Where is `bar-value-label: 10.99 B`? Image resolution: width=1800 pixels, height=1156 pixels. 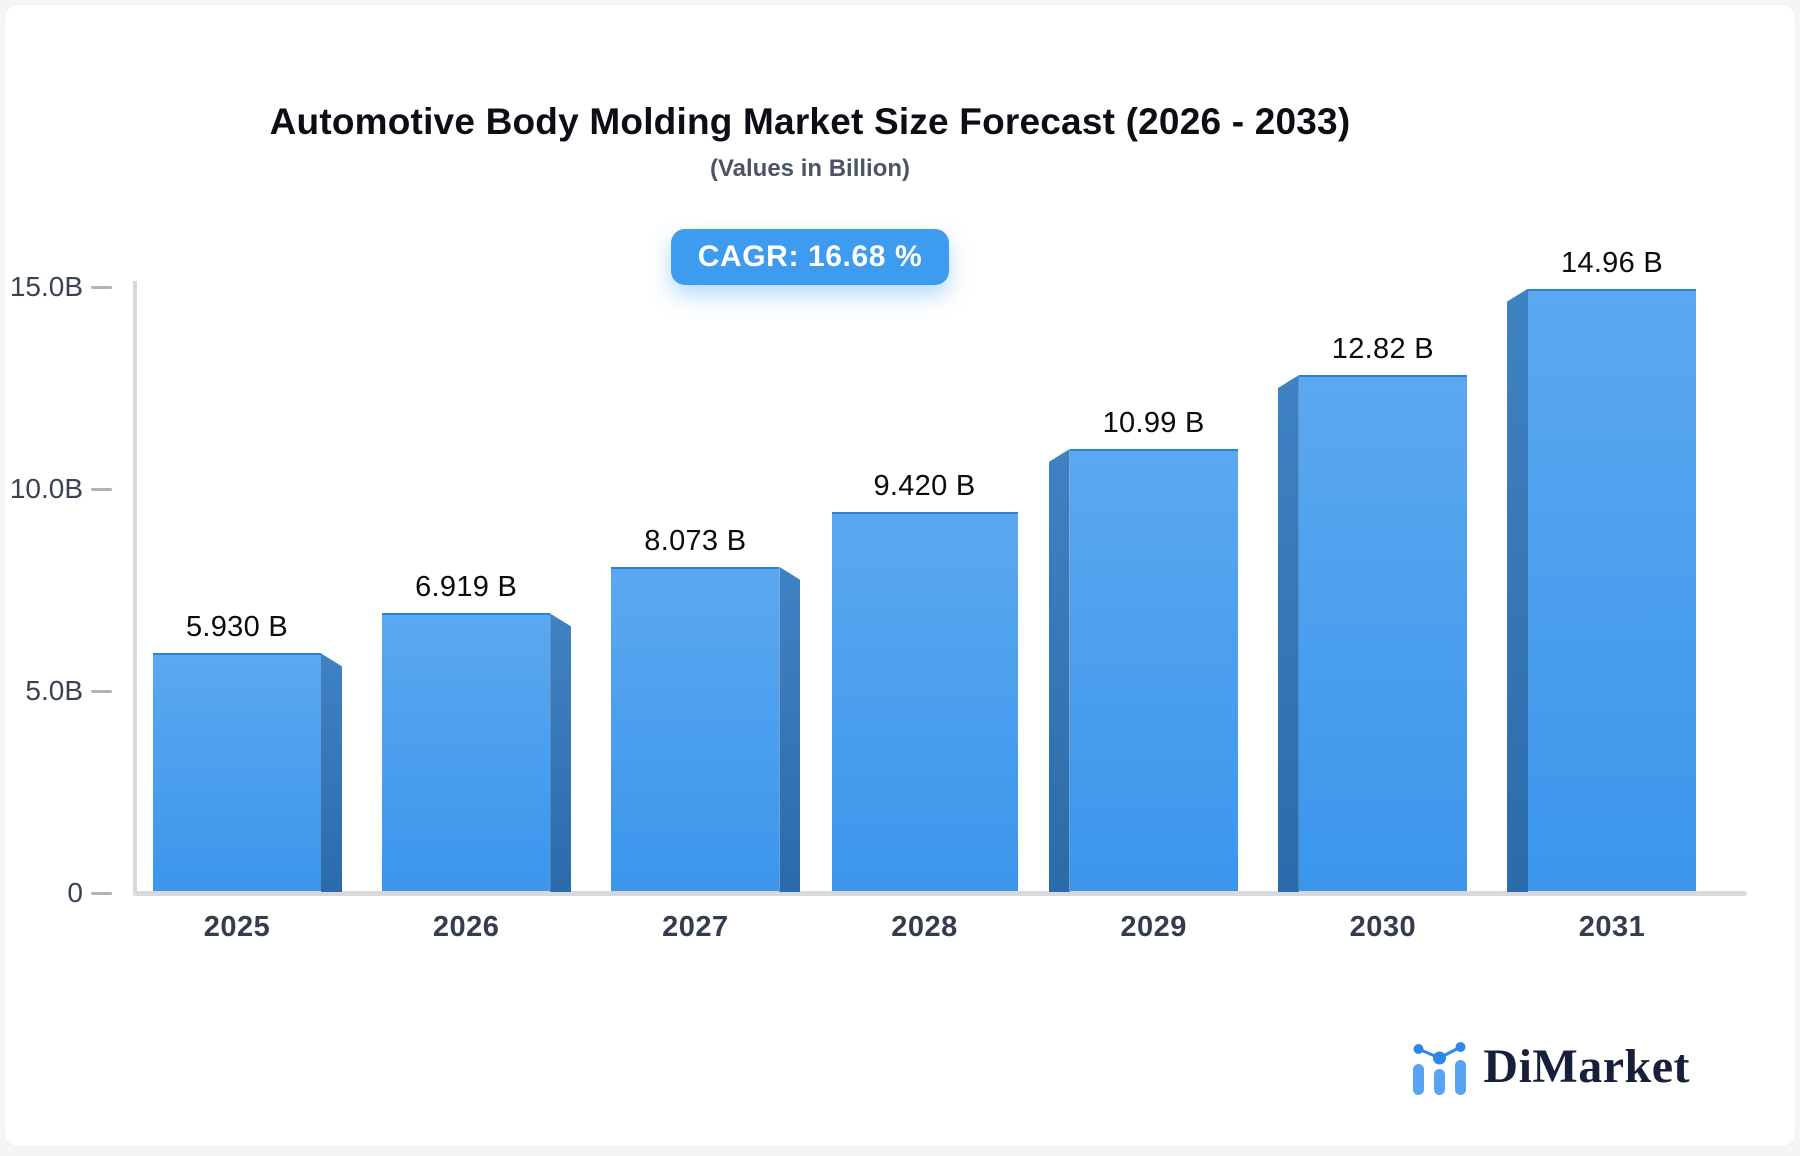
bar-value-label: 10.99 B is located at coordinates (1153, 423).